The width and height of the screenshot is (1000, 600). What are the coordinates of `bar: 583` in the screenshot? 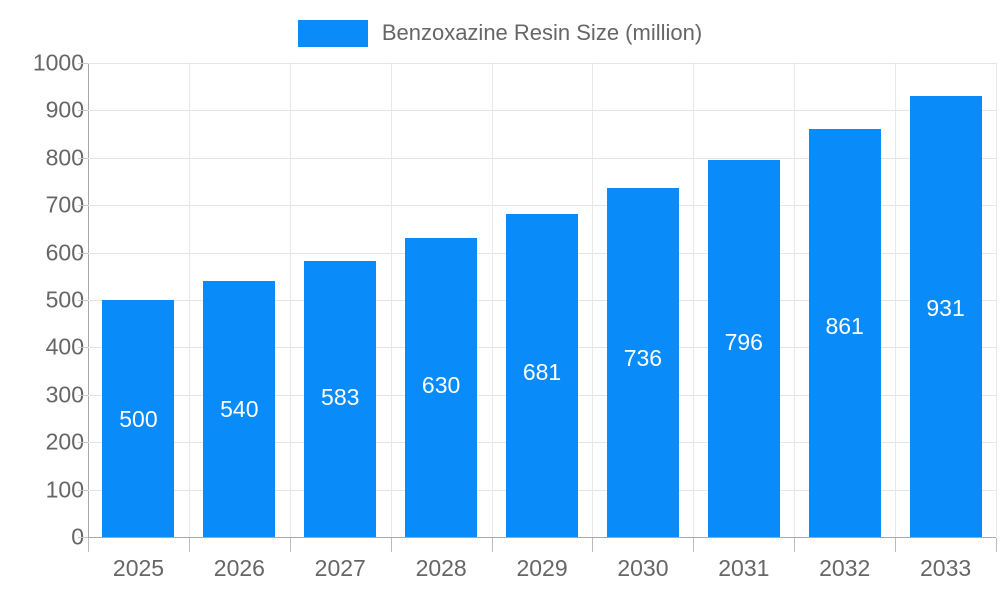 It's located at (340, 398).